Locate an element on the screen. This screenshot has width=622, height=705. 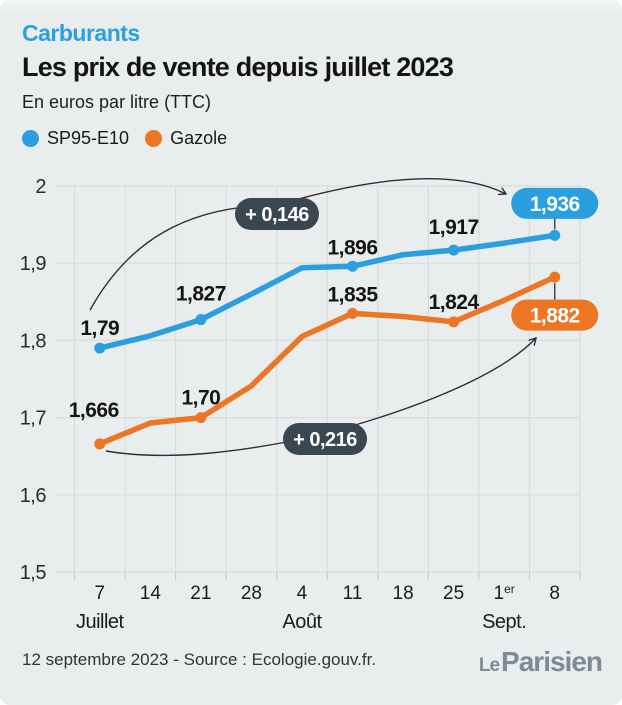
legend: SP95-E10 Gazole is located at coordinates (237, 138).